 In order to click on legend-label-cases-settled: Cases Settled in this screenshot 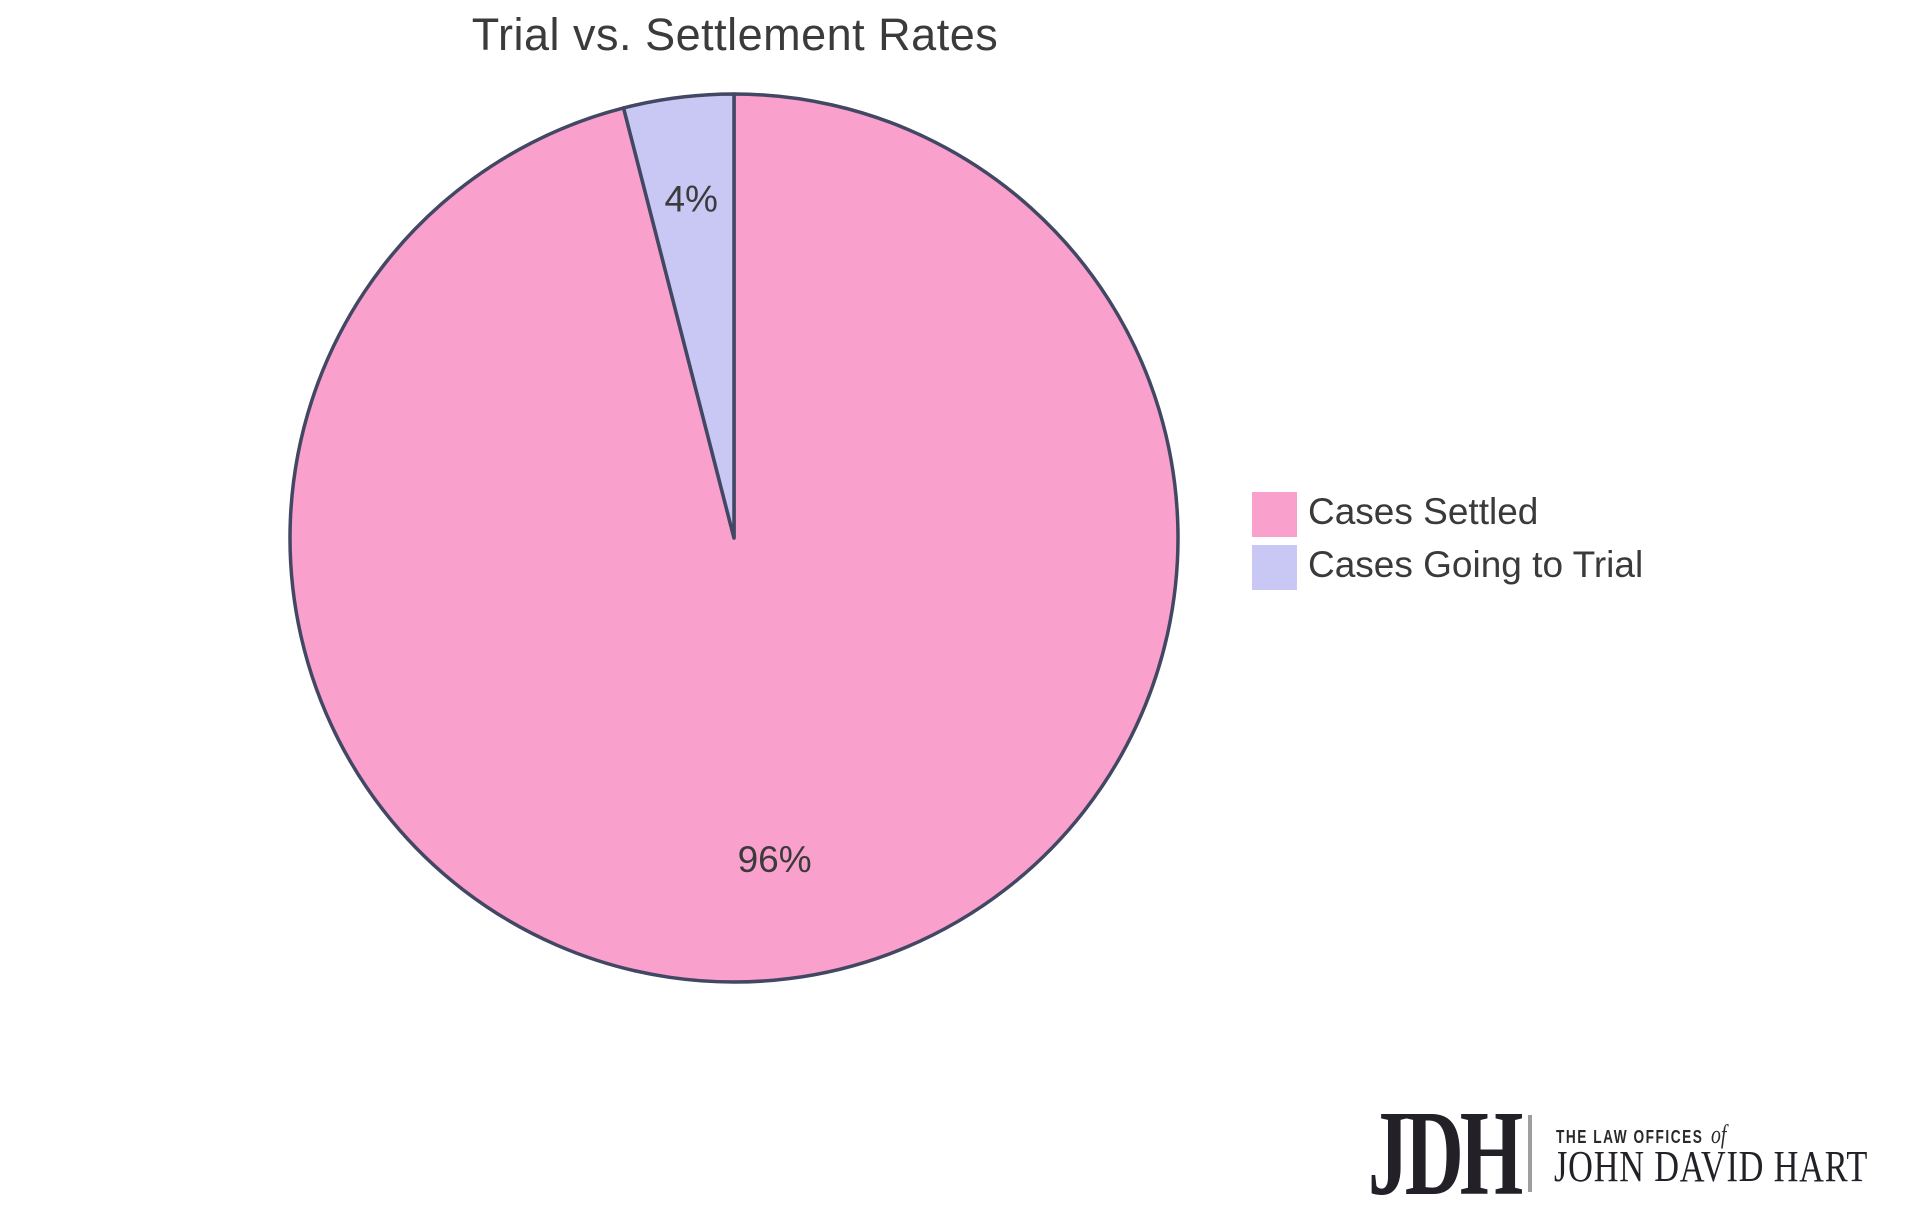, I will do `click(1423, 511)`.